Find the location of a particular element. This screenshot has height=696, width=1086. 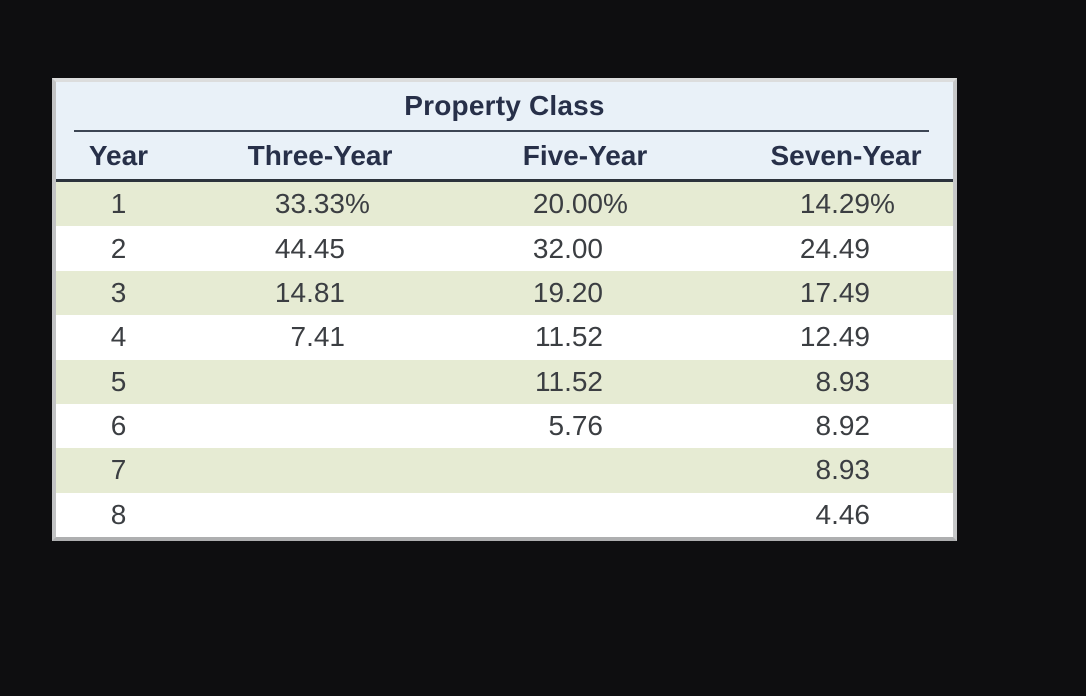

column-header-five-year: Five-Year is located at coordinates (585, 155).